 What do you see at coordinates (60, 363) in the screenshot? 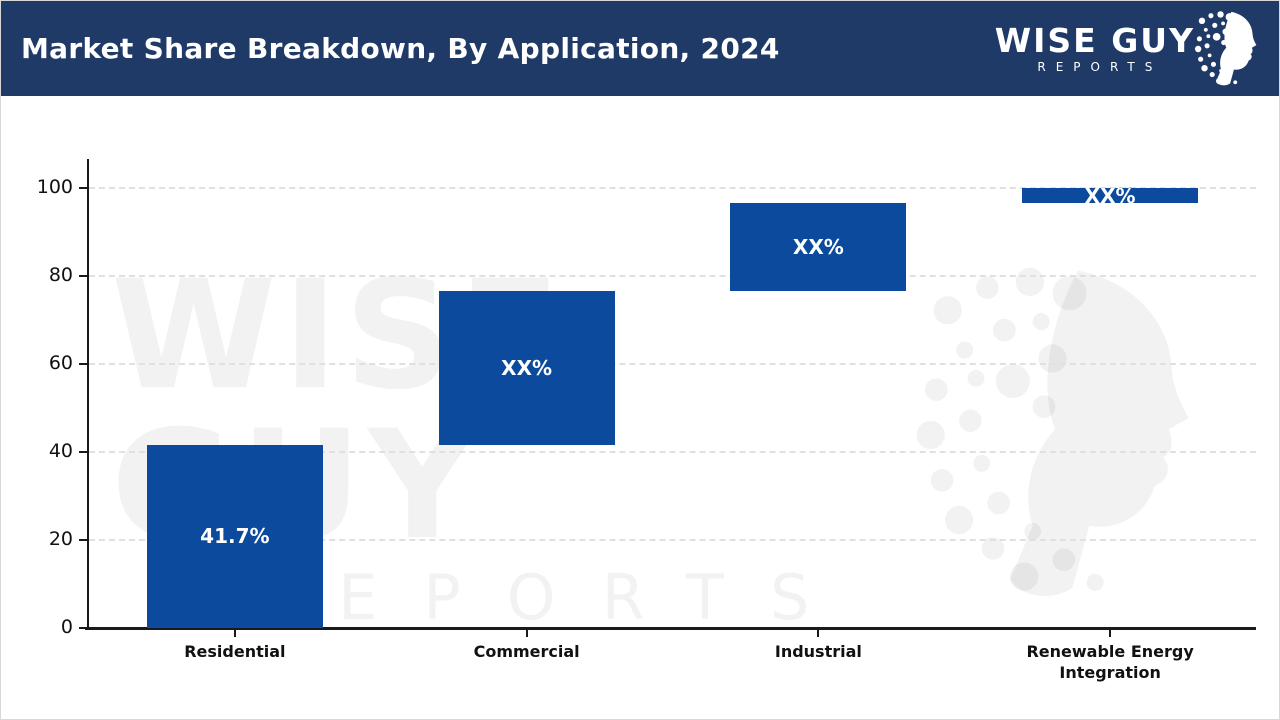
I see `y-tick-label: 60` at bounding box center [60, 363].